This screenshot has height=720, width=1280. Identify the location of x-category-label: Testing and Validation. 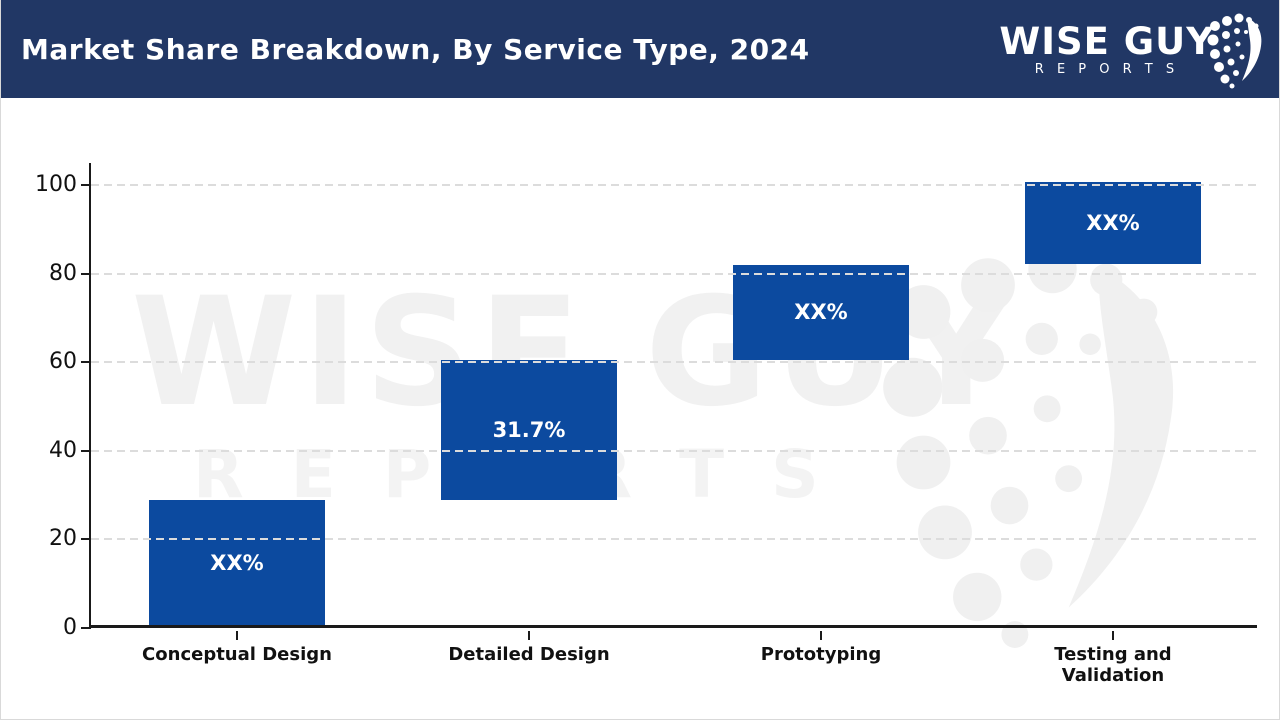
(1113, 665).